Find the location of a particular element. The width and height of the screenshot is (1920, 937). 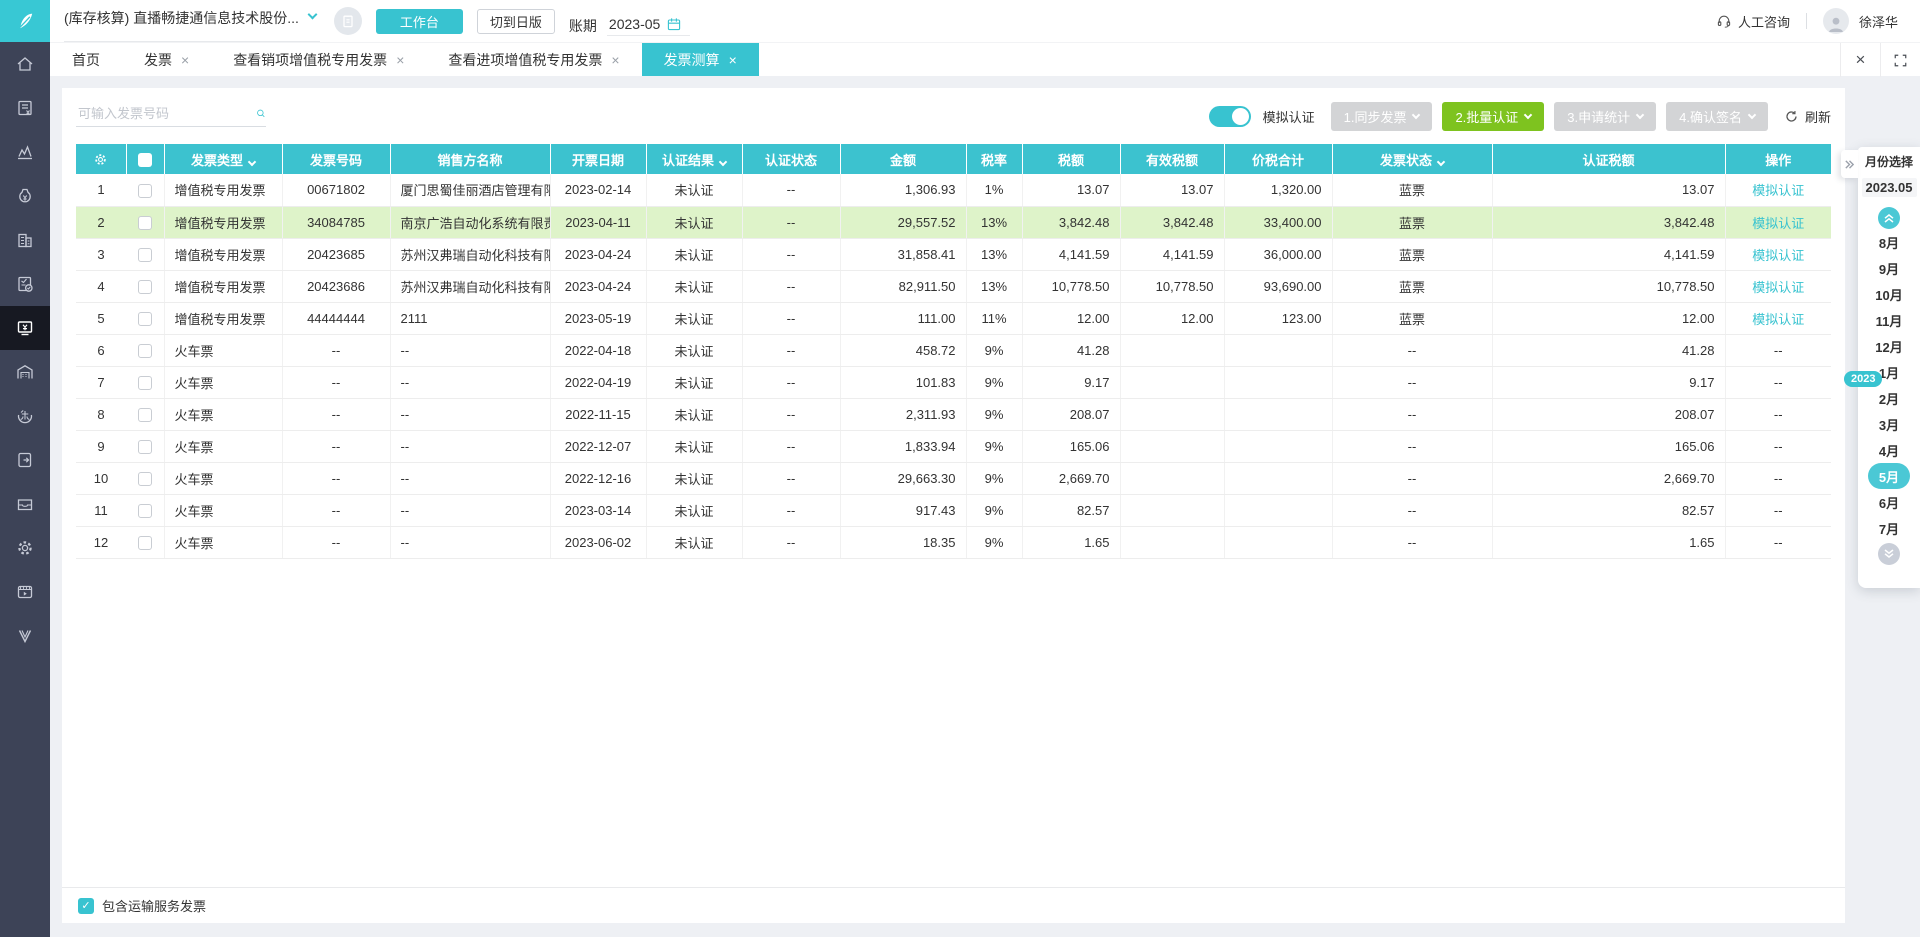

sidebar-item-invoice is located at coordinates (25, 328).